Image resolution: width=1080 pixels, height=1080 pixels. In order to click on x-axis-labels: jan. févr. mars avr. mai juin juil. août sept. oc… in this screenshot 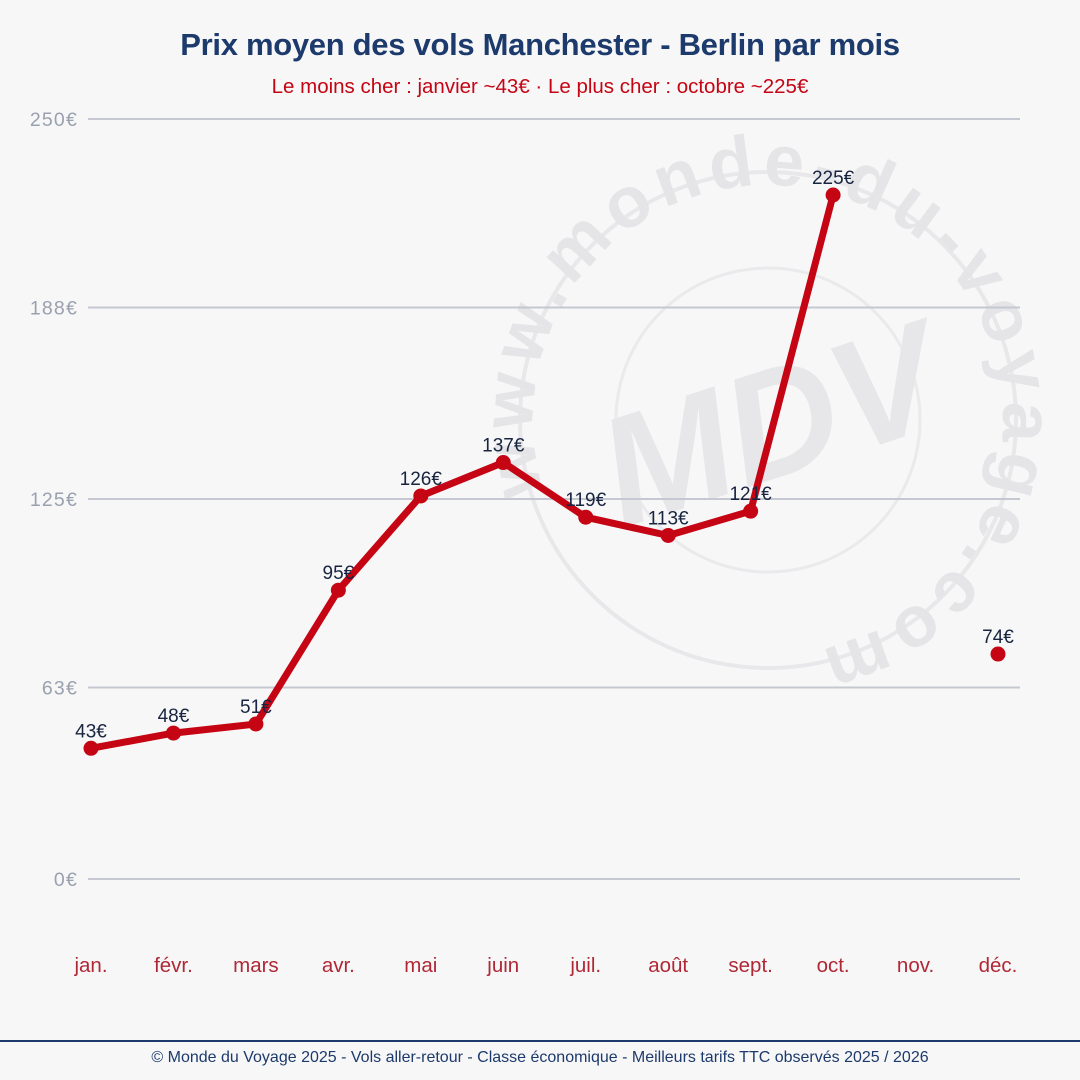, I will do `click(545, 965)`.